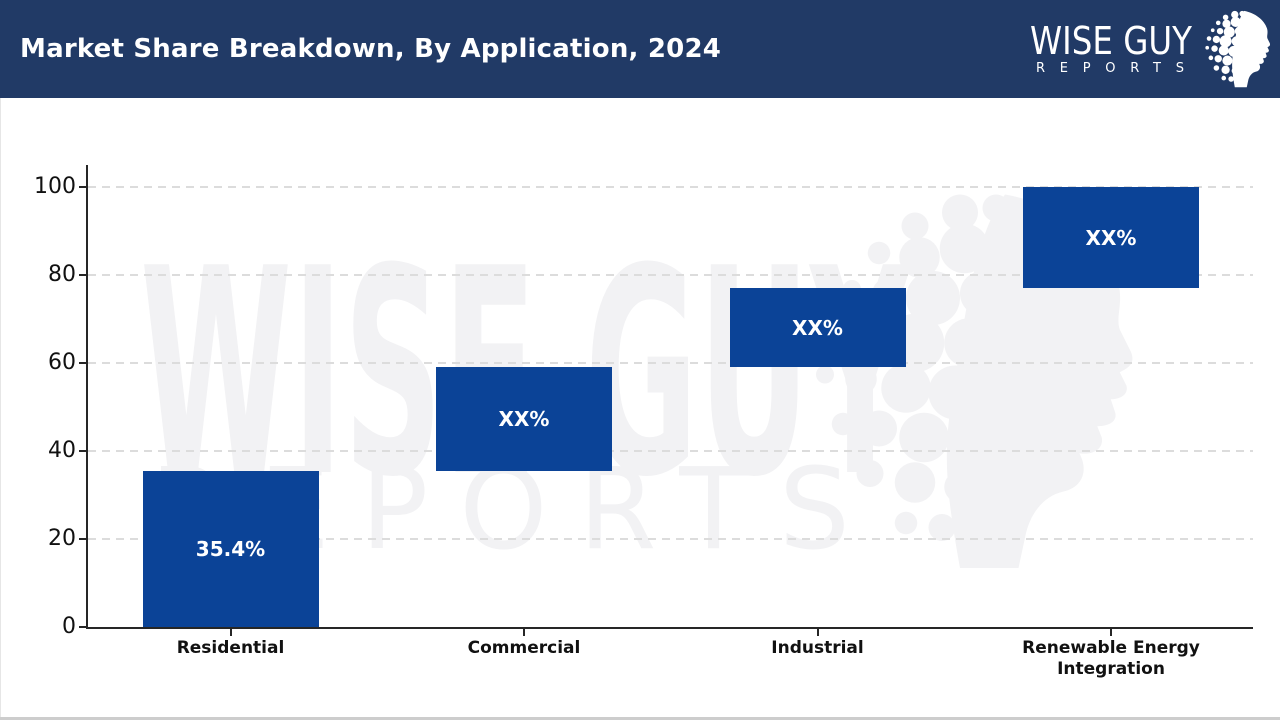  Describe the element at coordinates (817, 648) in the screenshot. I see `x-axis-label: Industrial` at that location.